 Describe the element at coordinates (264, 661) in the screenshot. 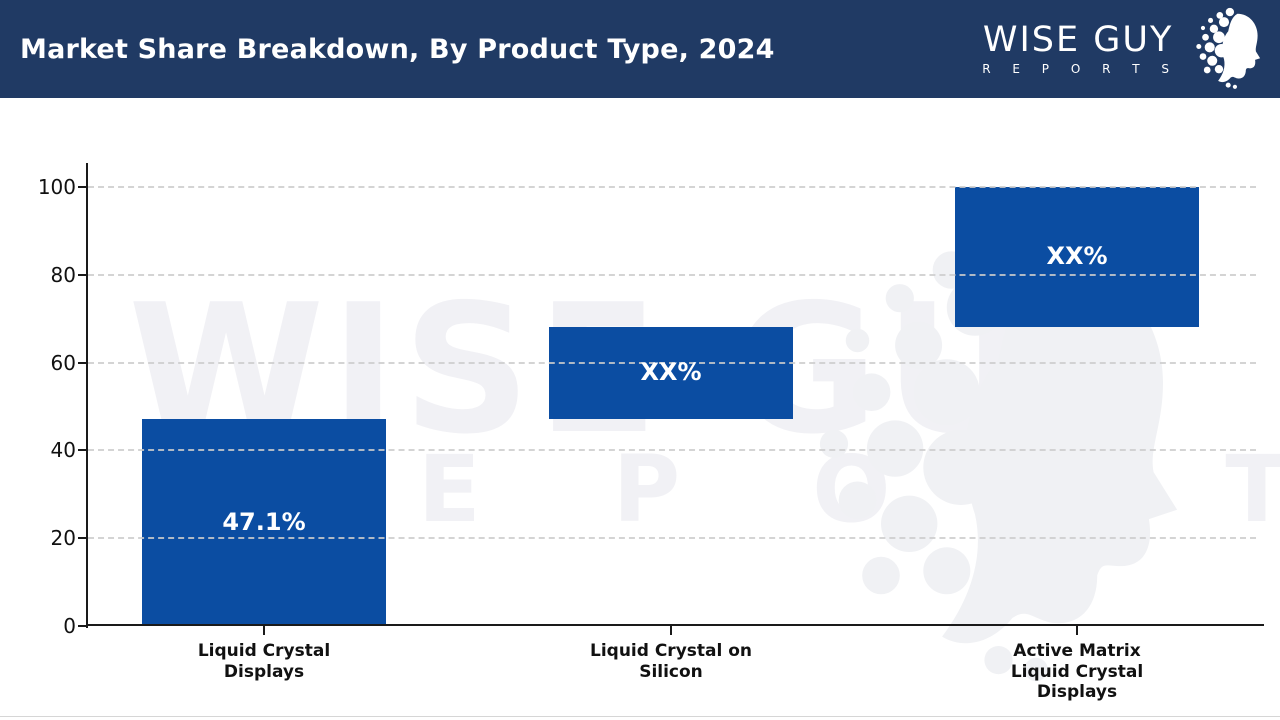

I see `x-category-label: Liquid Crystal Displays` at that location.